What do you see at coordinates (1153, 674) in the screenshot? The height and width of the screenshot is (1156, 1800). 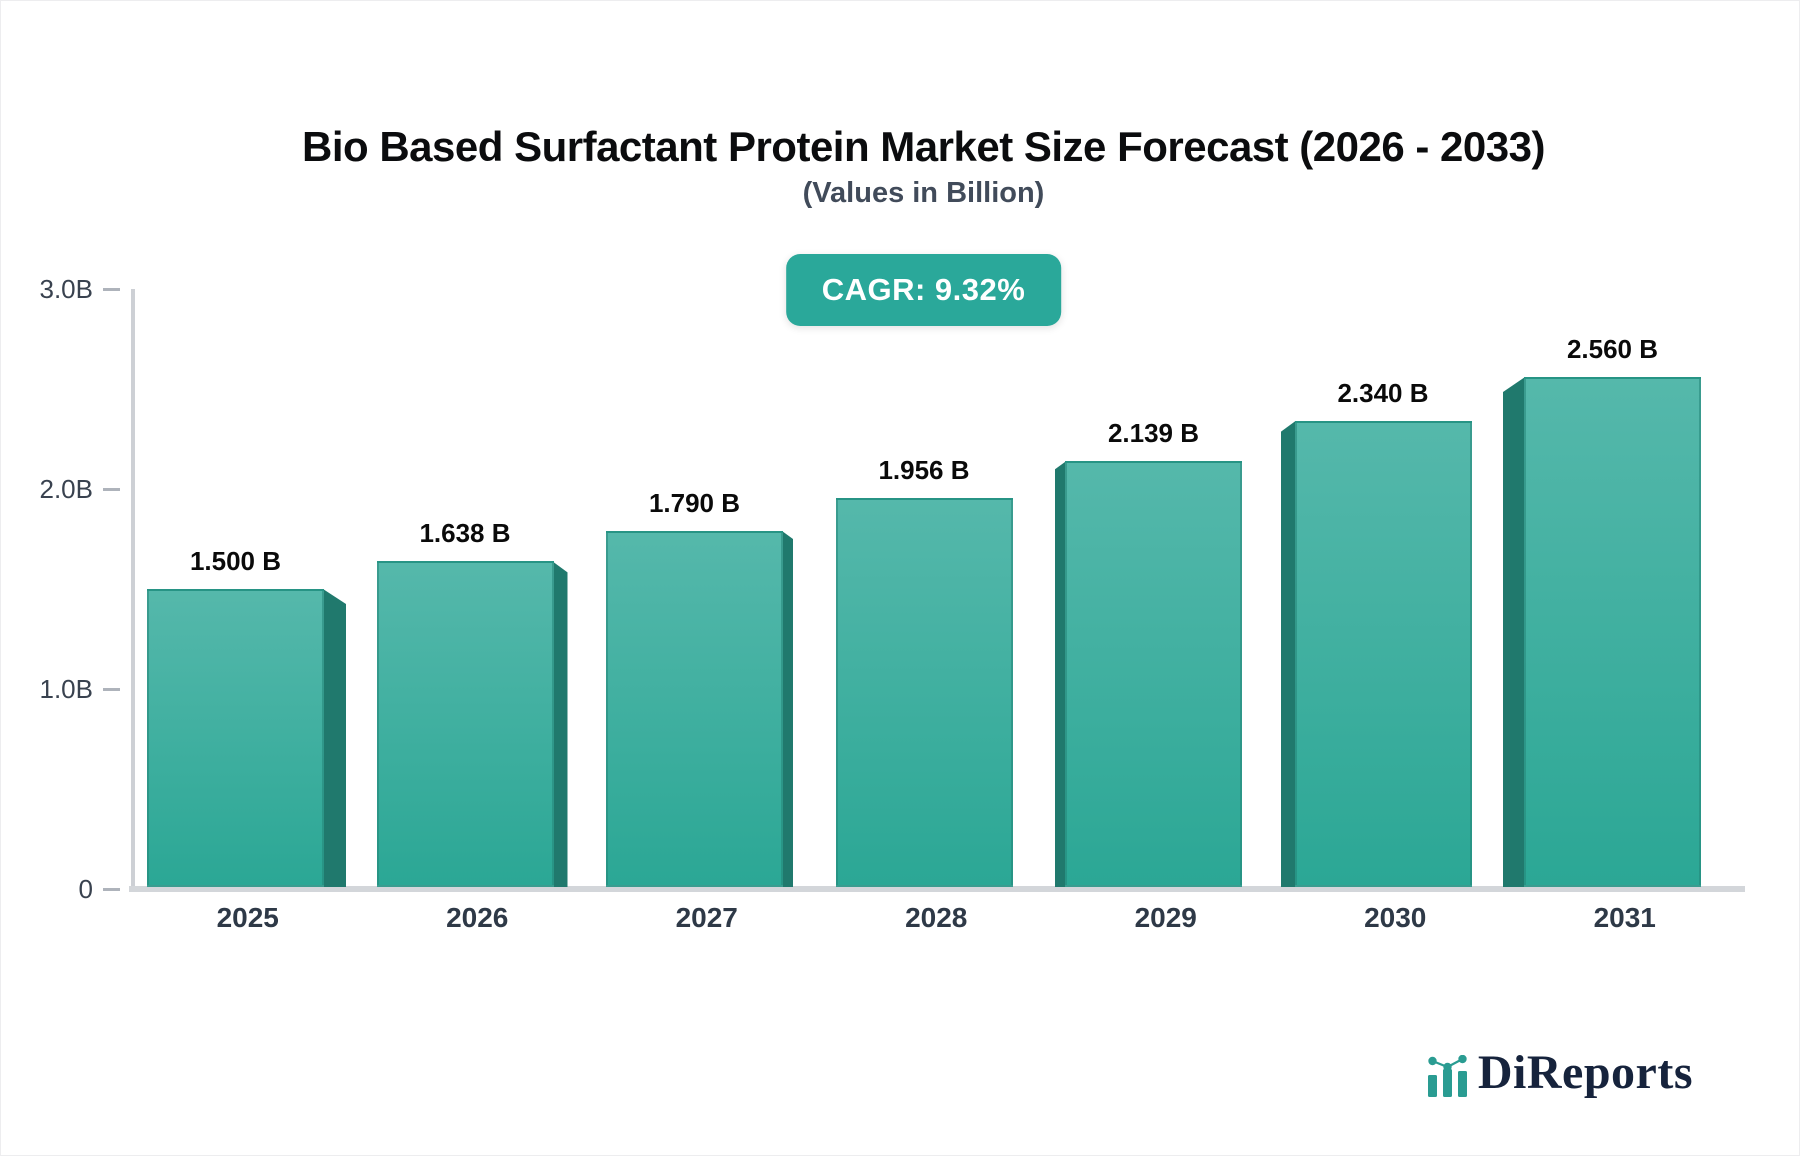 I see `bar-2029` at bounding box center [1153, 674].